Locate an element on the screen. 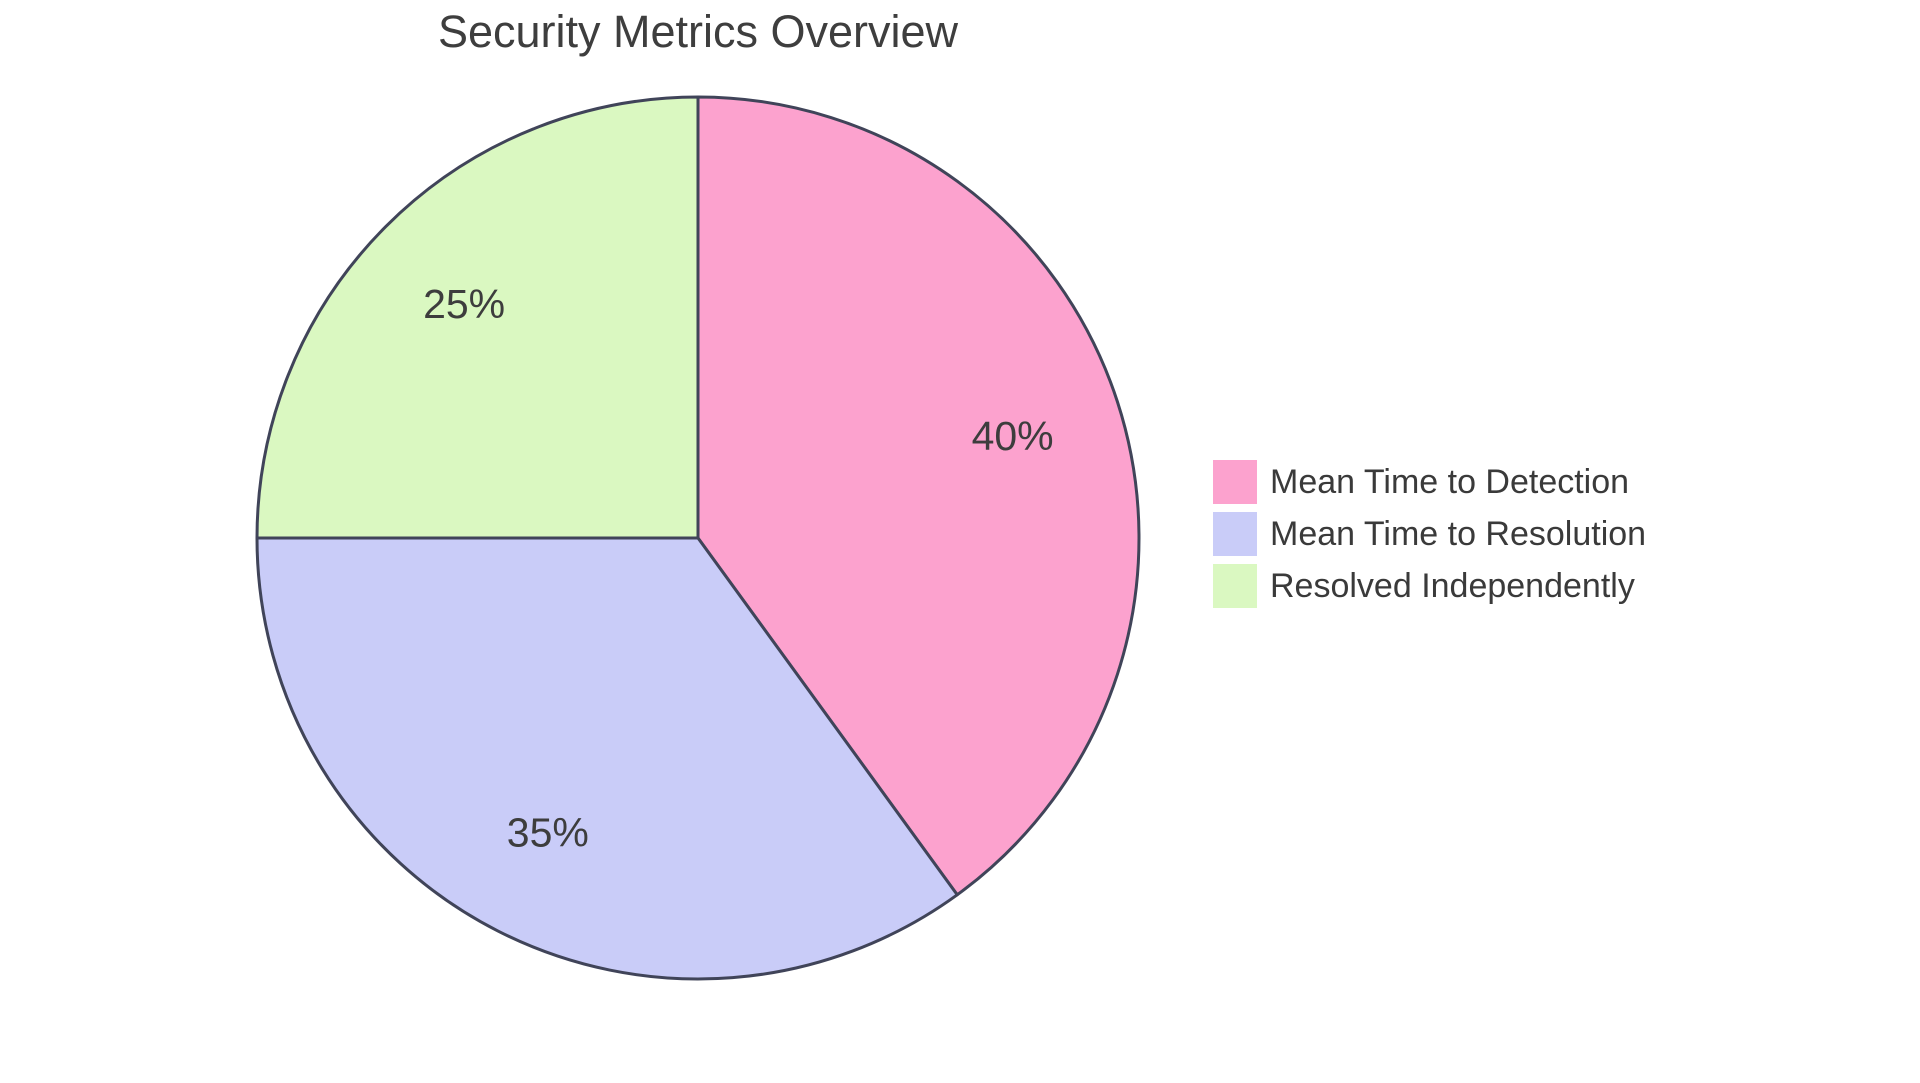  chart-title: Security Metrics Overview is located at coordinates (698, 31).